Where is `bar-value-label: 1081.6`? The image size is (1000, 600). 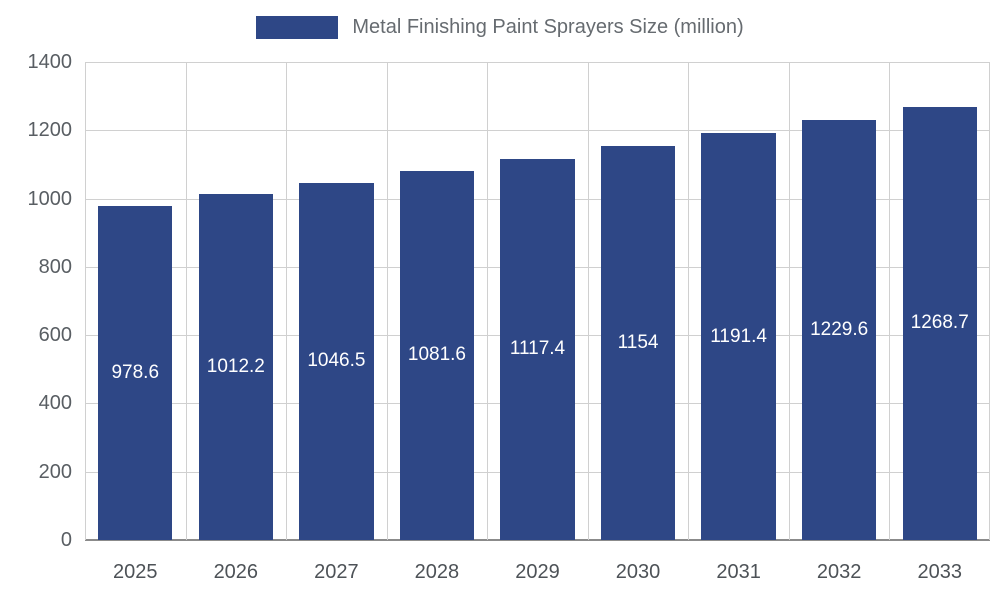
bar-value-label: 1081.6 is located at coordinates (436, 355).